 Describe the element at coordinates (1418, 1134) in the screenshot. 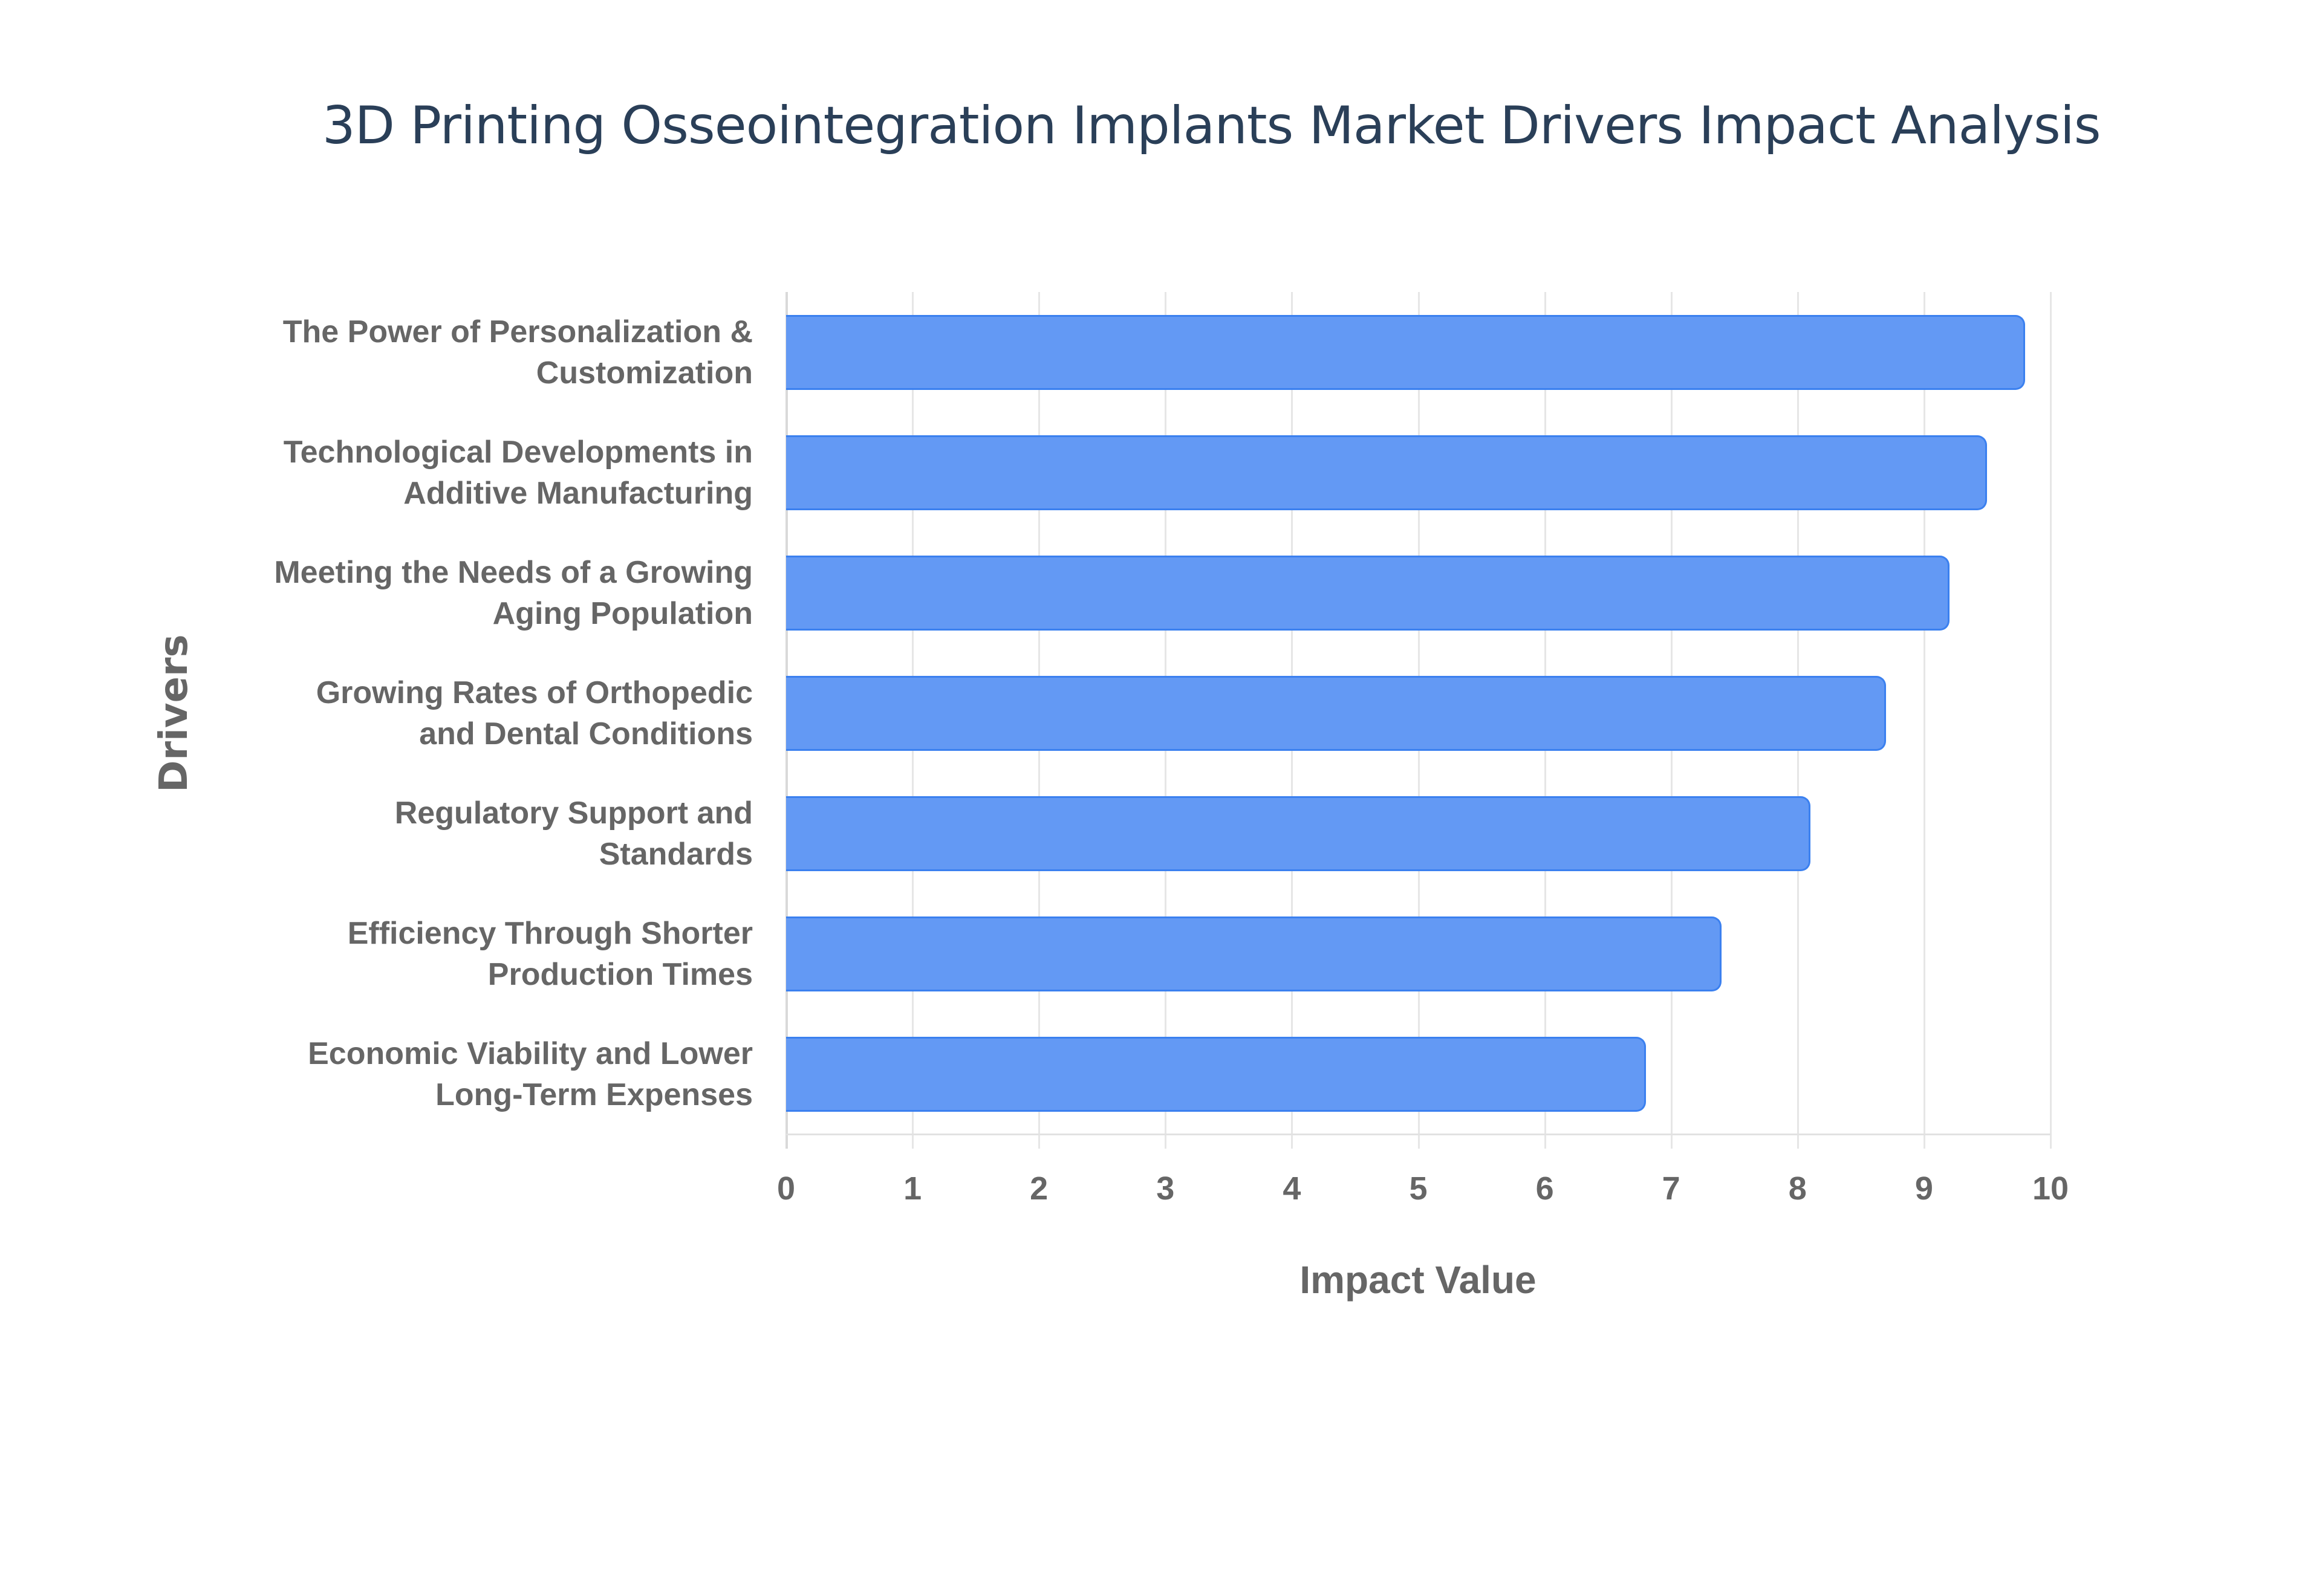

I see `x-axis-line` at that location.